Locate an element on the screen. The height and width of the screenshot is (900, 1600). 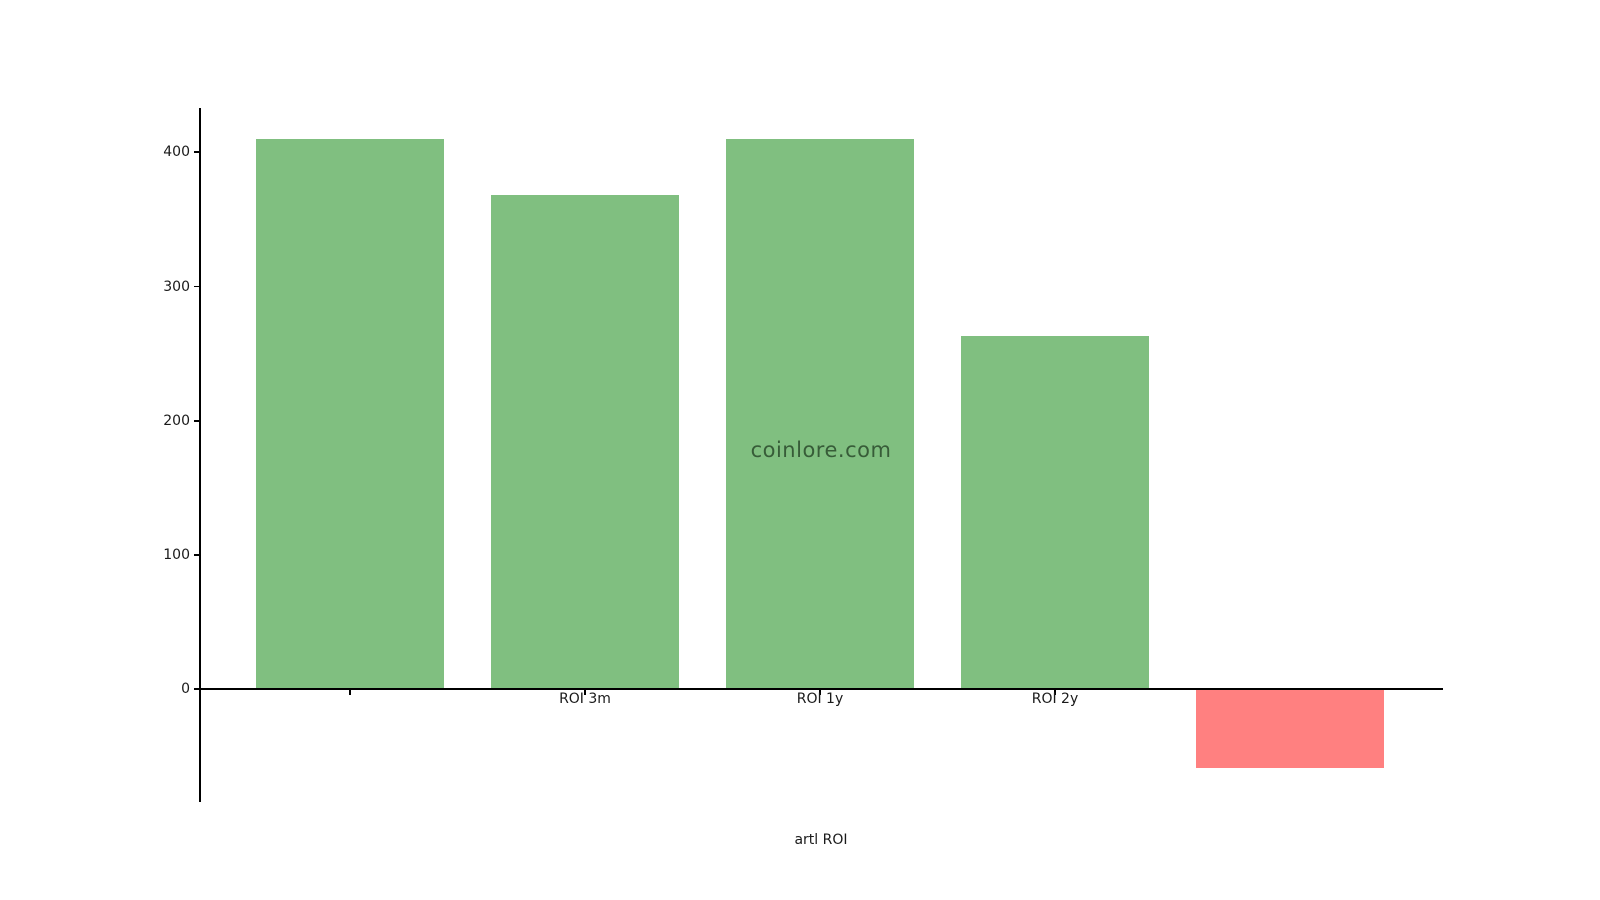
y-tick-label: 300 is located at coordinates (176, 286).